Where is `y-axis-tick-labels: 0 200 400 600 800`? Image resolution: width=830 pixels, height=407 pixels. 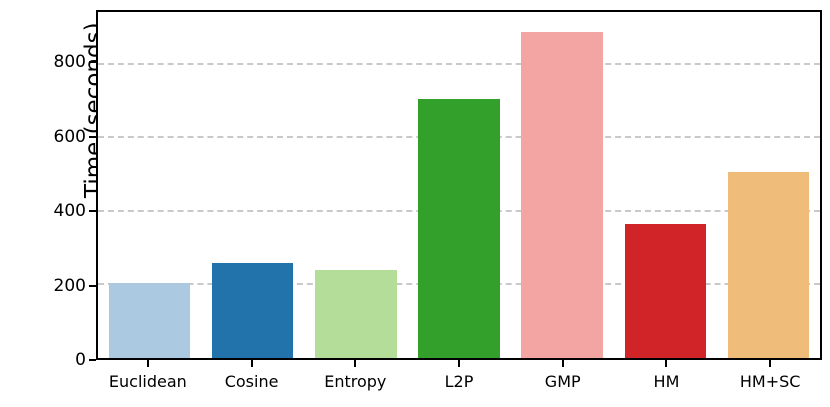 y-axis-tick-labels: 0 200 400 600 800 is located at coordinates (43, 190).